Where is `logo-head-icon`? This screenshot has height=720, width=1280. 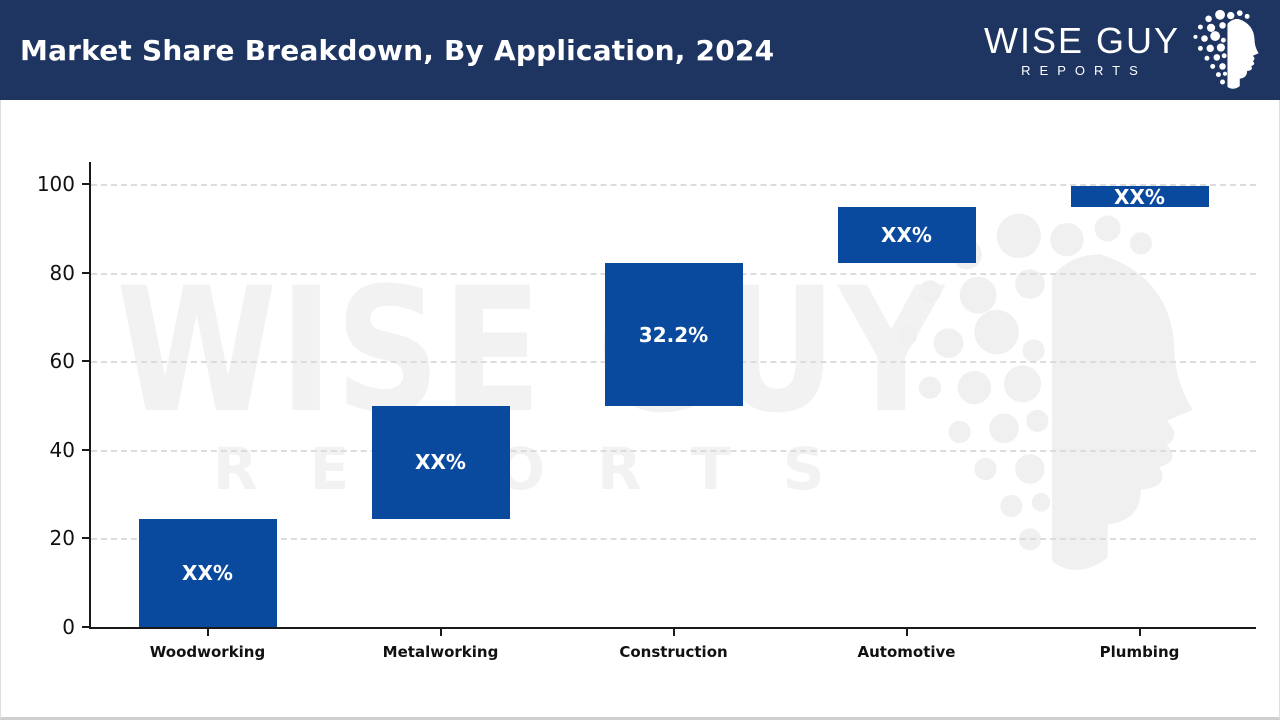 logo-head-icon is located at coordinates (1225, 50).